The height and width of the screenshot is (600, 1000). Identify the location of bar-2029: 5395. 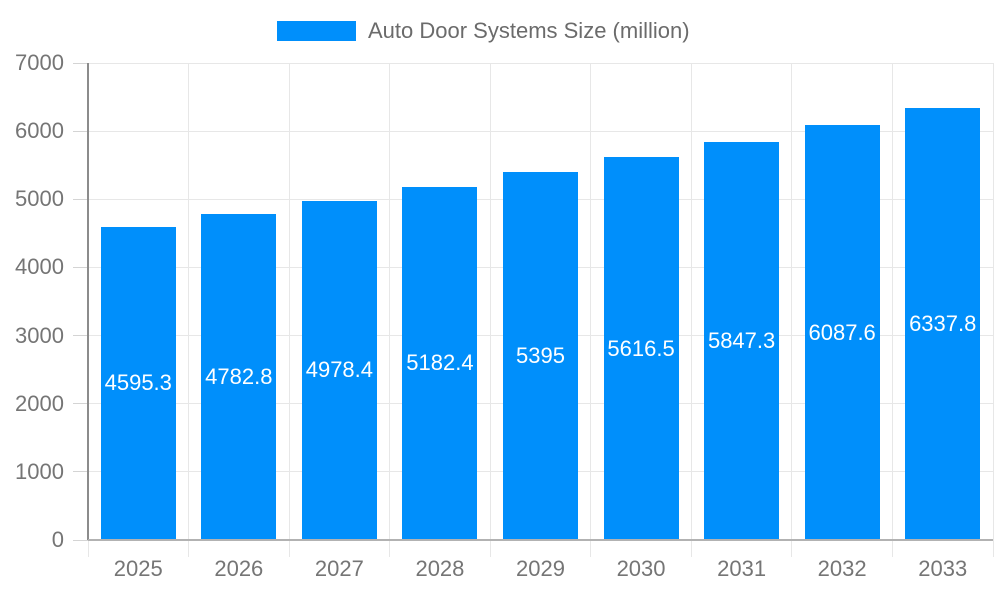
(540, 356).